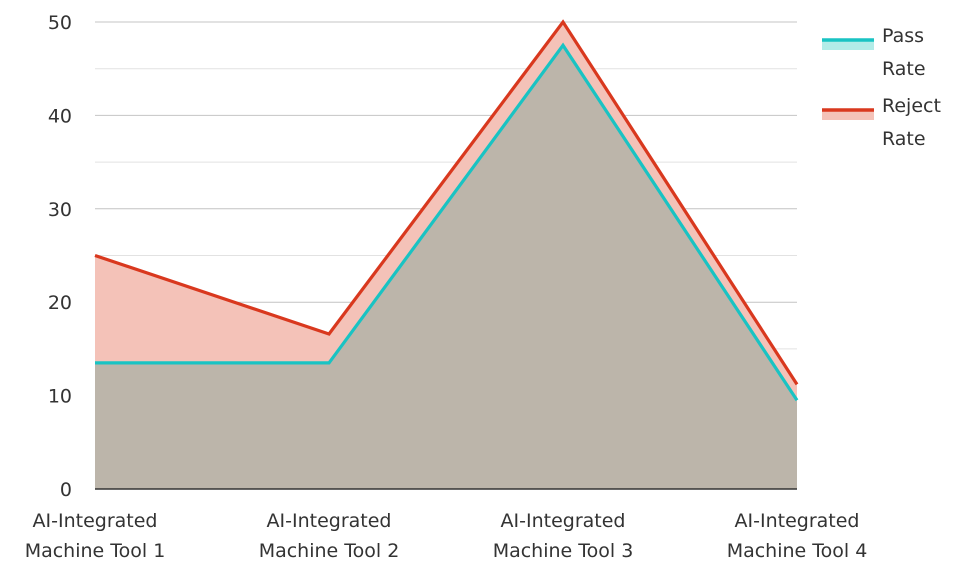  What do you see at coordinates (903, 36) in the screenshot?
I see `legend-label: Pass` at bounding box center [903, 36].